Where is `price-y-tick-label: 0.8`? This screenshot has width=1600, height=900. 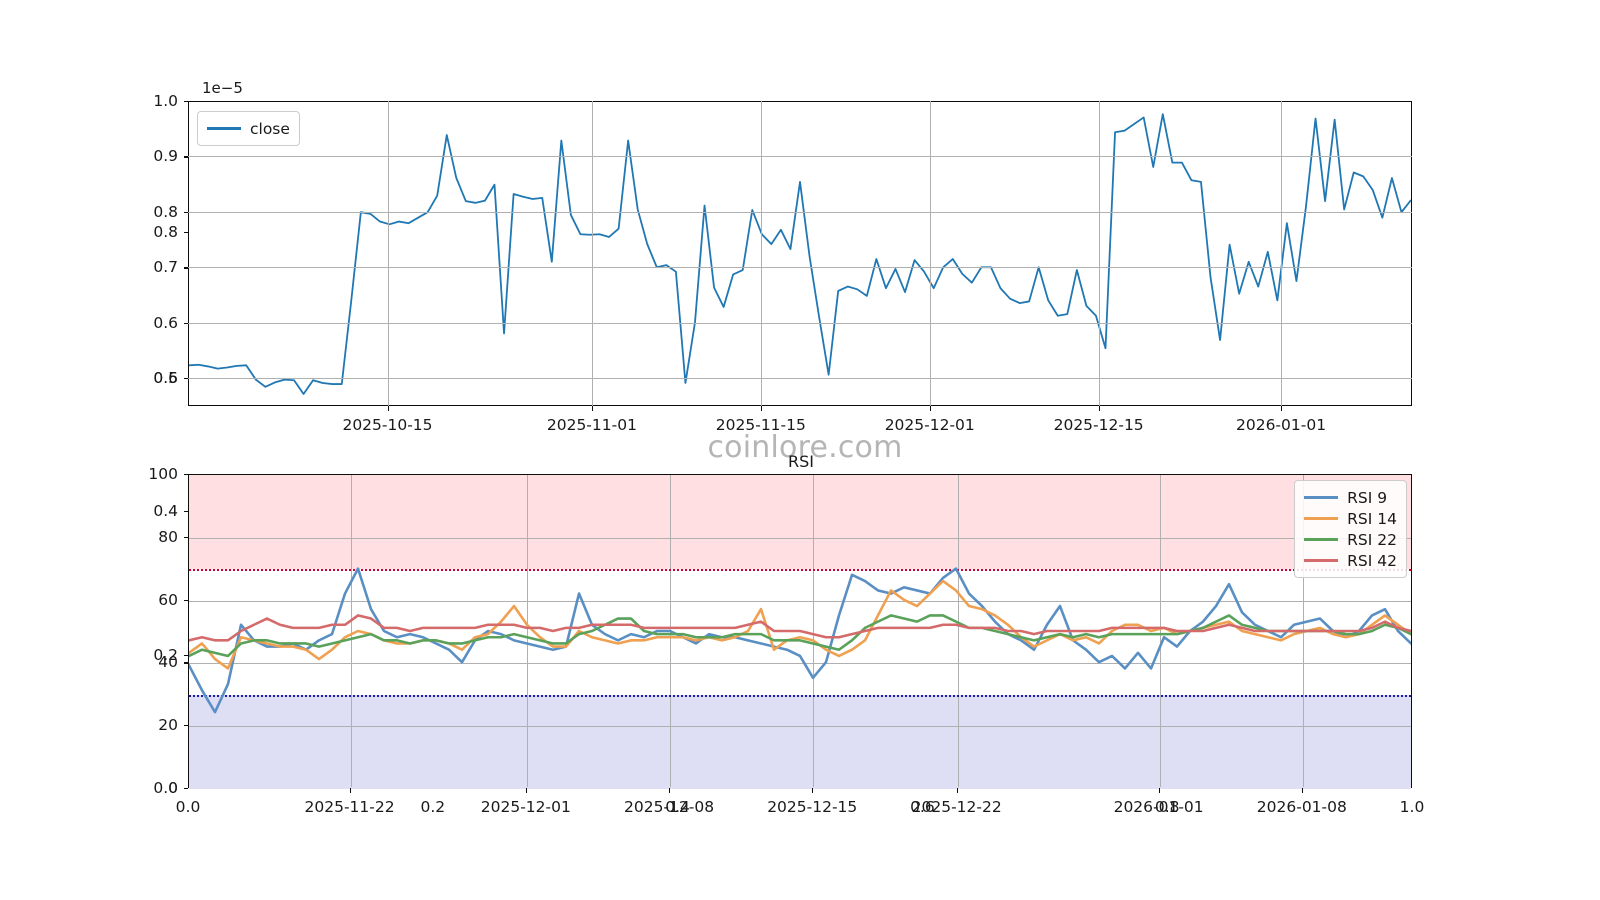
price-y-tick-label: 0.8 is located at coordinates (165, 211).